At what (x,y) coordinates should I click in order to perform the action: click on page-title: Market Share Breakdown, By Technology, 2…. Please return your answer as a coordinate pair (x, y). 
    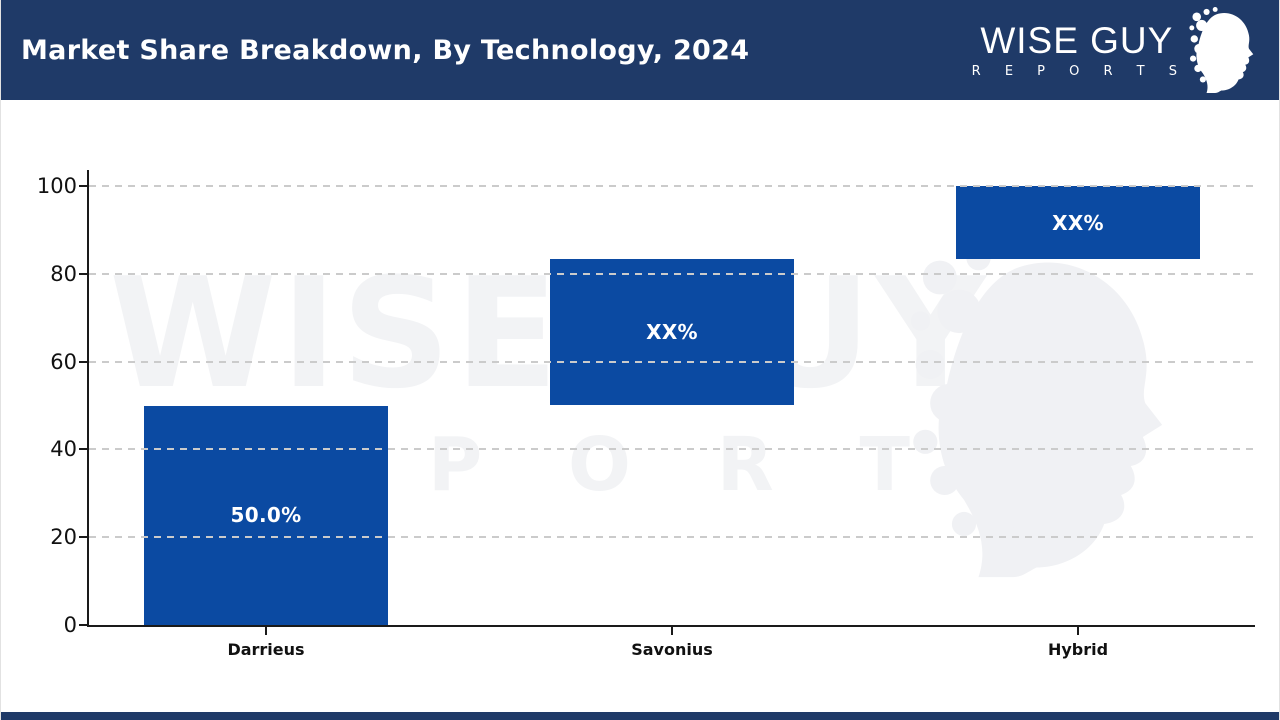
    Looking at the image, I should click on (385, 50).